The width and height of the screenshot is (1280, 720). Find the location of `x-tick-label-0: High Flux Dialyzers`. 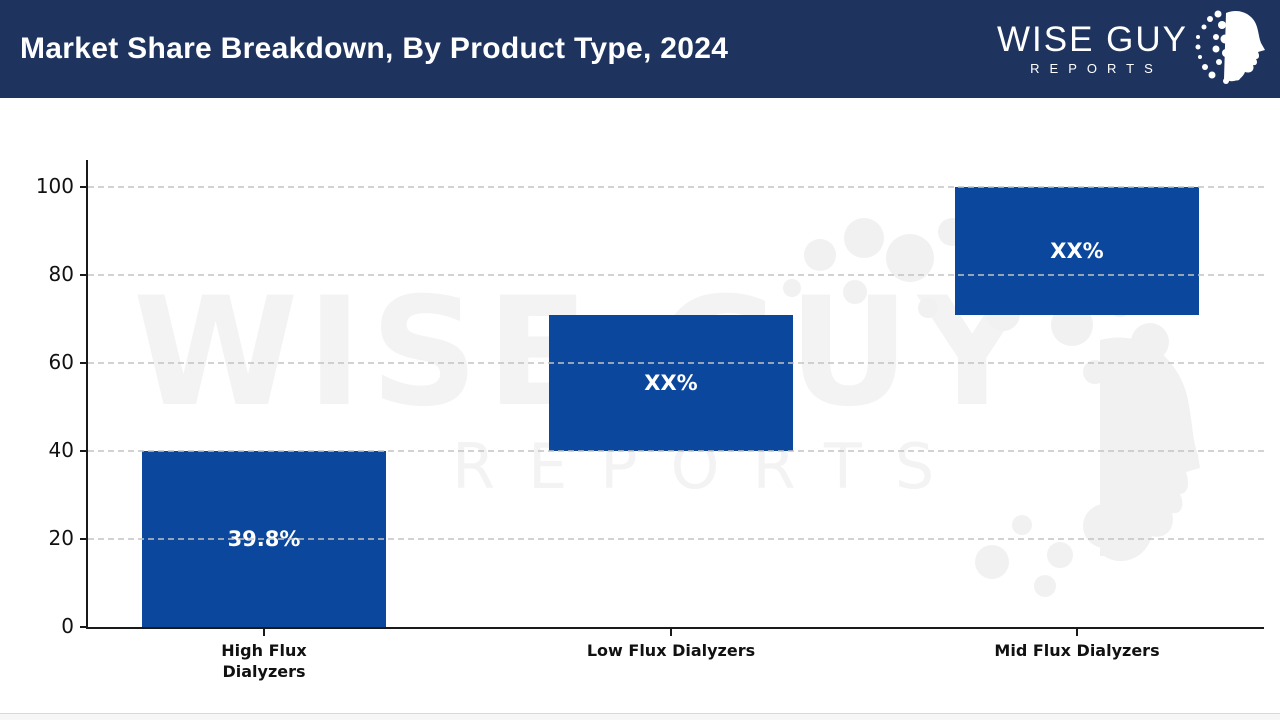

x-tick-label-0: High Flux Dialyzers is located at coordinates (264, 661).